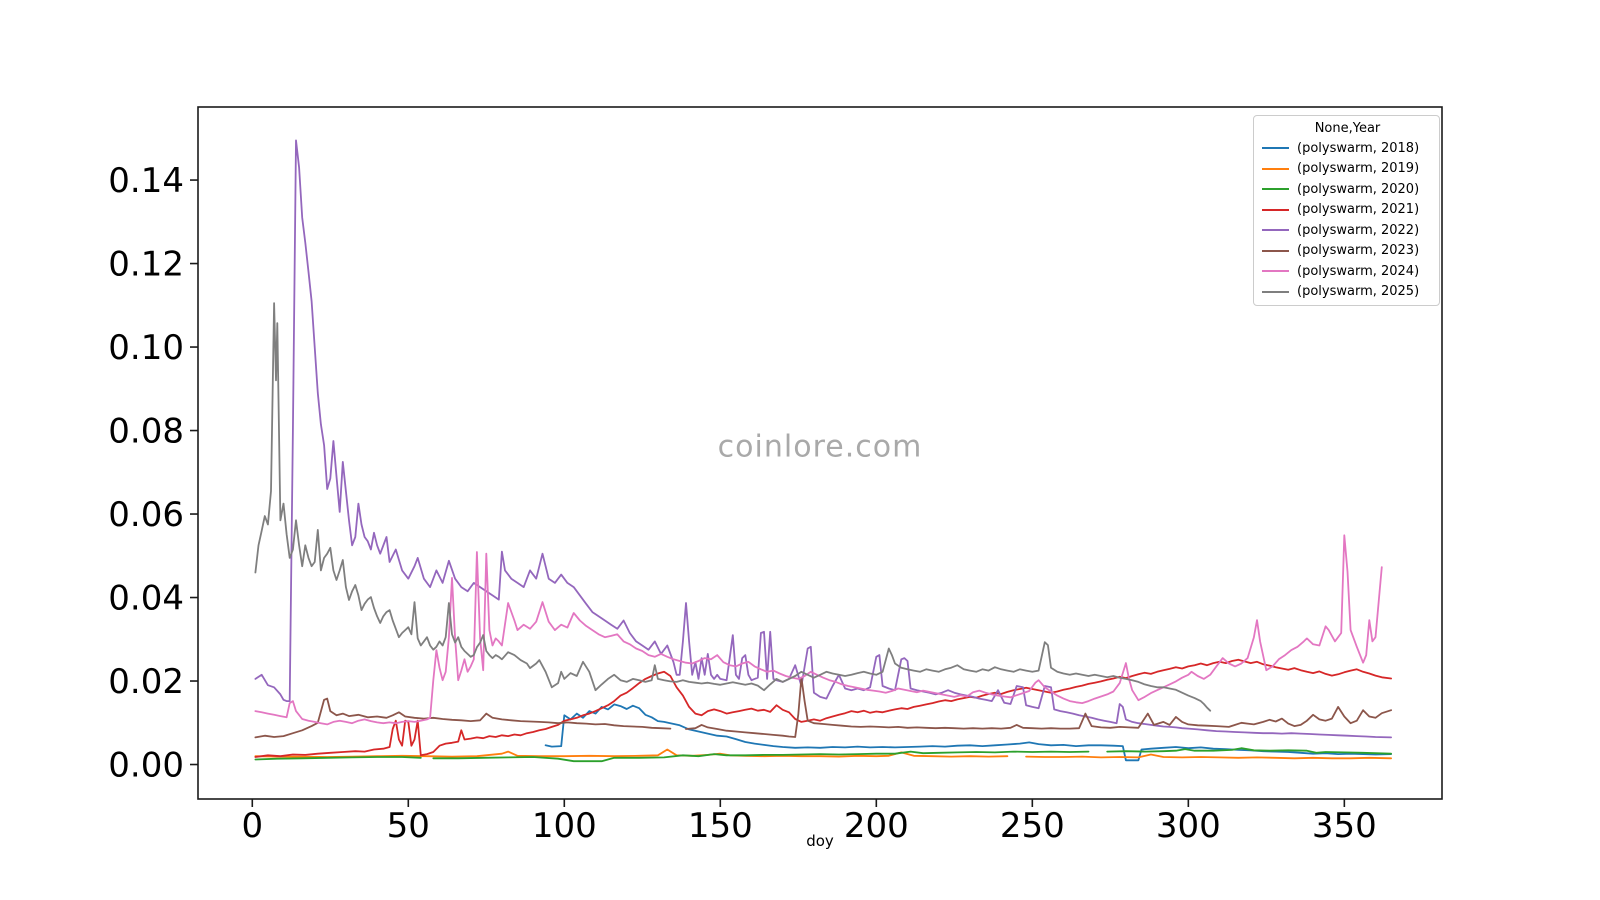 The image size is (1600, 900). I want to click on legend-title: None,Year, so click(1347, 128).